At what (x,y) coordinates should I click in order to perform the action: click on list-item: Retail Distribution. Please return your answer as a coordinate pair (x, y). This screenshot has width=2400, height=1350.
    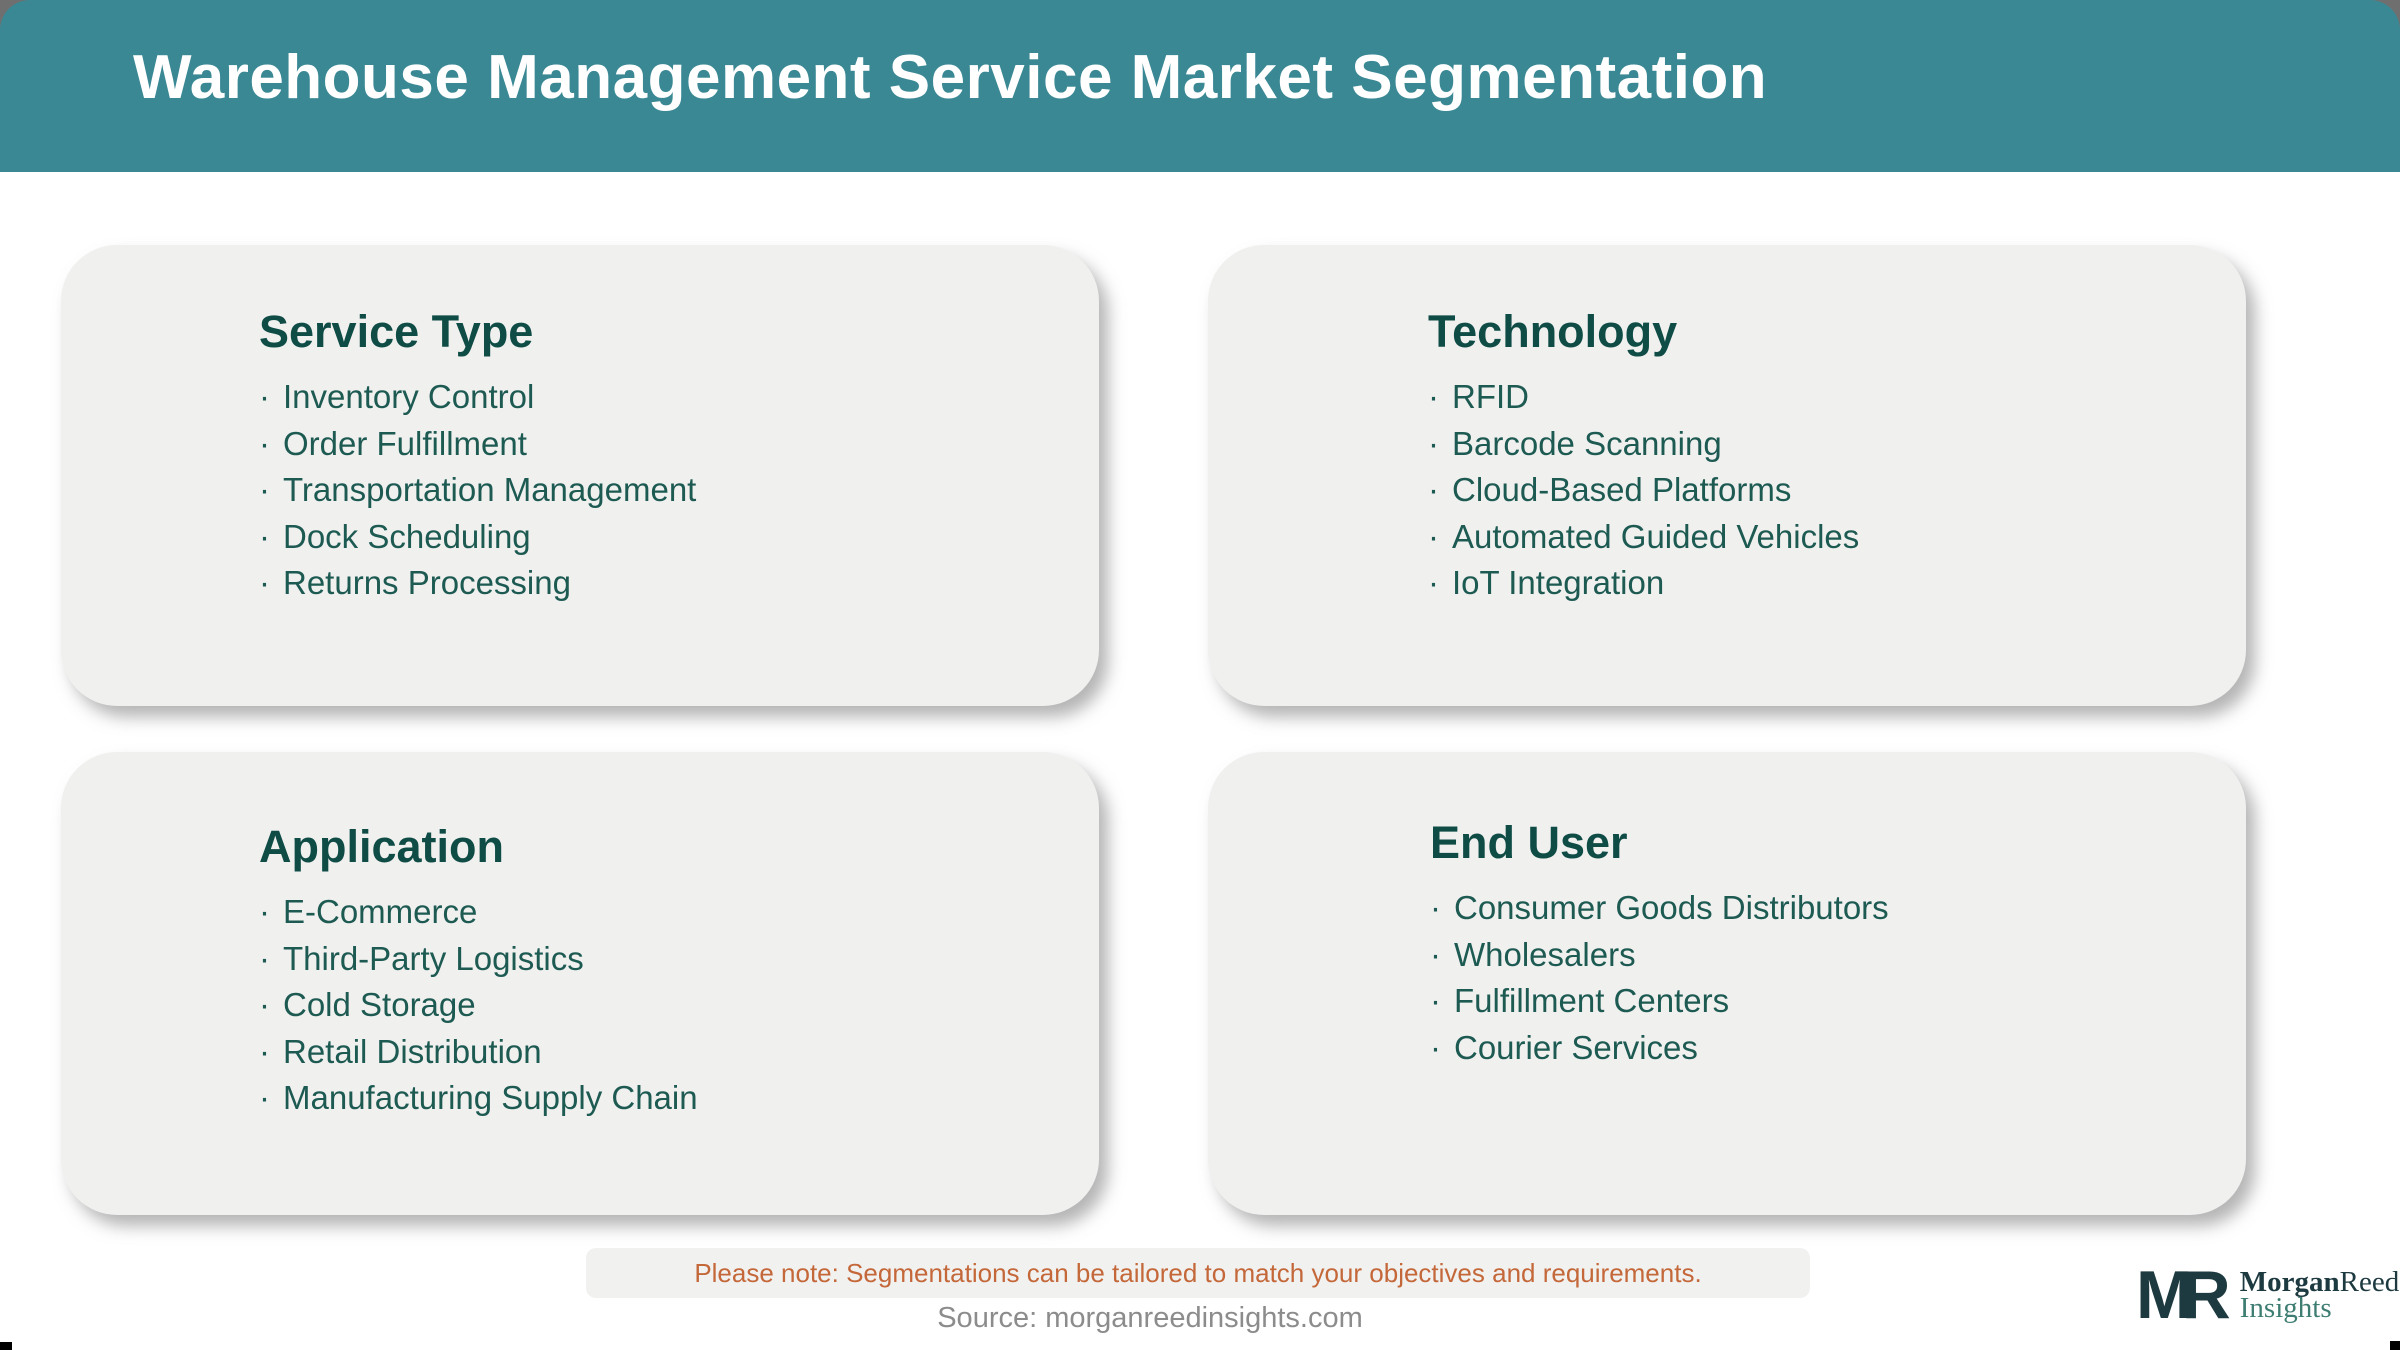
    Looking at the image, I should click on (659, 1052).